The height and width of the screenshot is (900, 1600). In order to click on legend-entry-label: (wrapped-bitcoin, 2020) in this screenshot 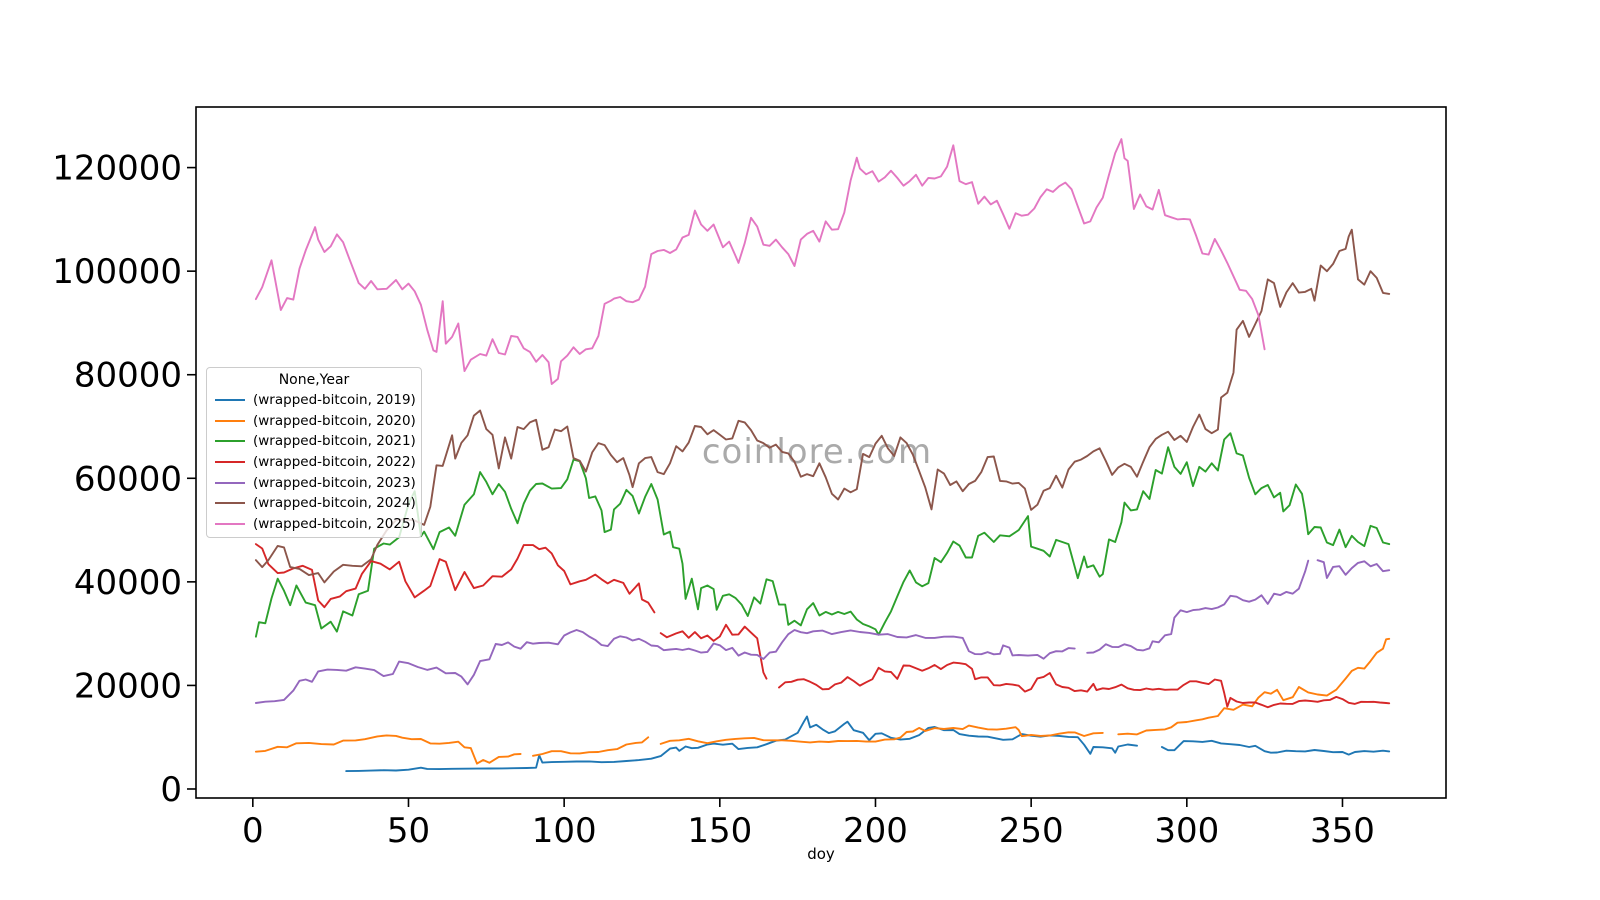, I will do `click(334, 420)`.